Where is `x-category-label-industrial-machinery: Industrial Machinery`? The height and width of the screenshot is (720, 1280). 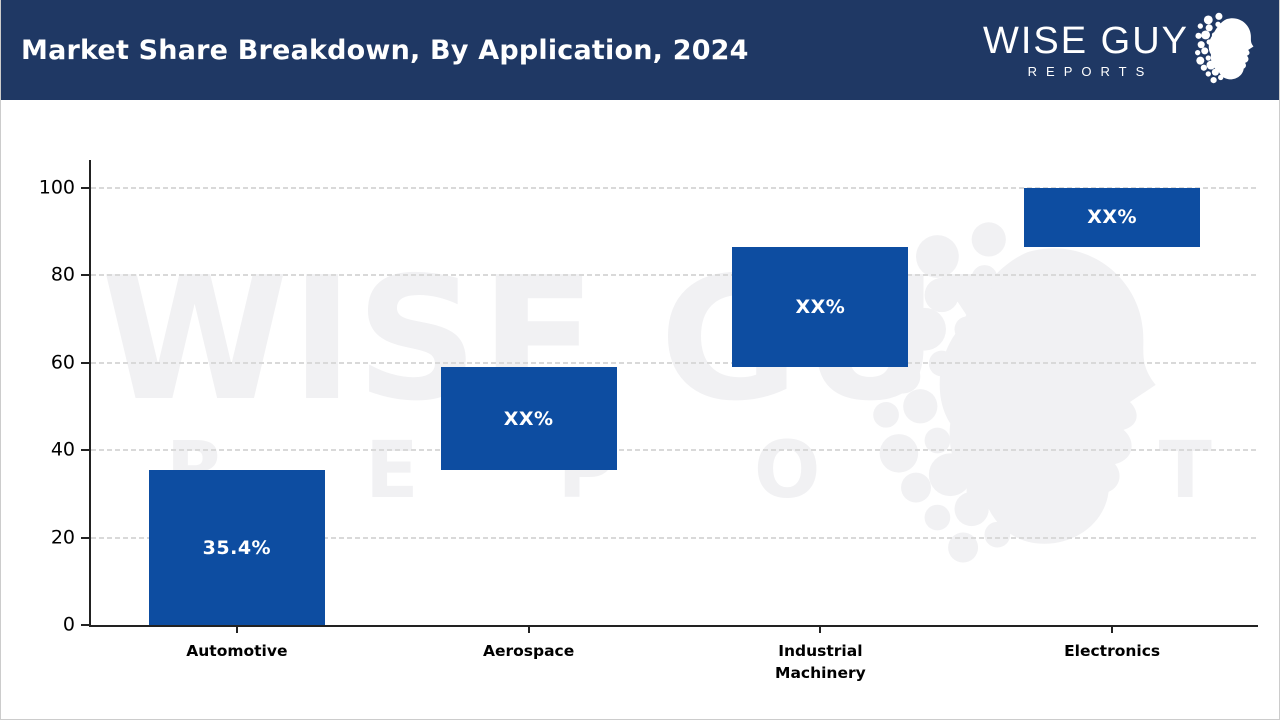
x-category-label-industrial-machinery: Industrial Machinery is located at coordinates (820, 662).